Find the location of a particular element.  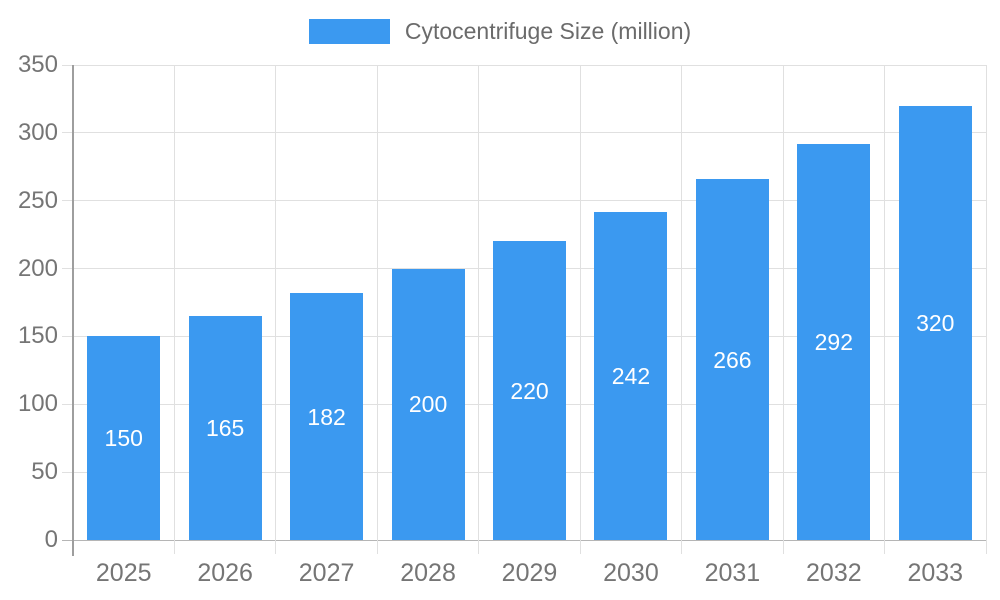

bar-value-label: 242 is located at coordinates (631, 375).